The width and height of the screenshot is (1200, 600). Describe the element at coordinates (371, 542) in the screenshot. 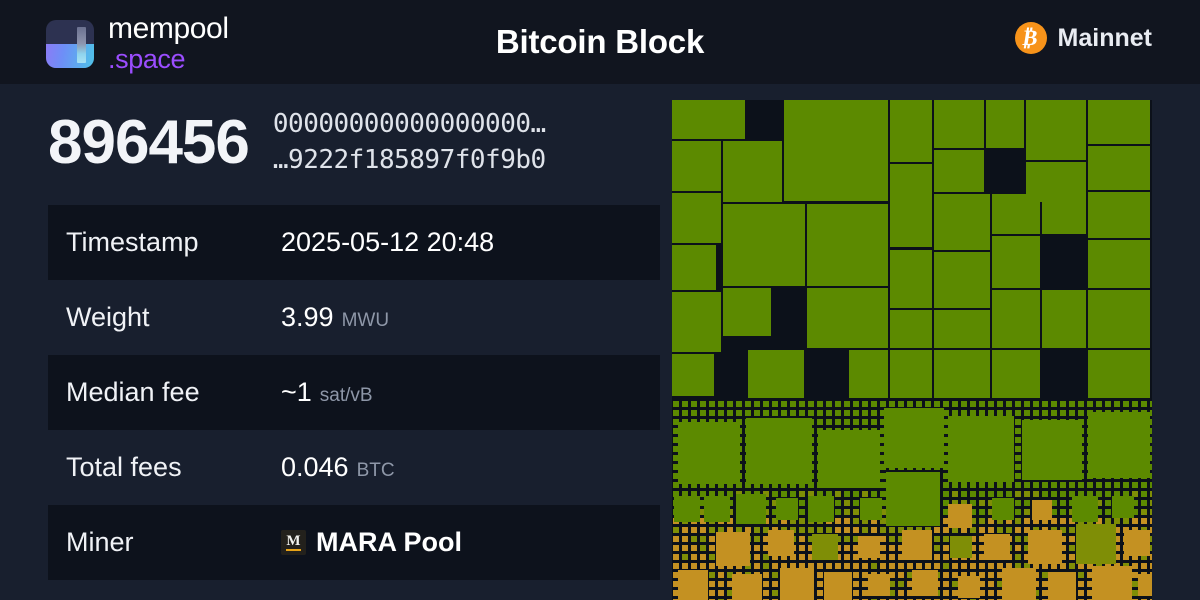

I see `row-value-miner: M MARA Pool` at that location.